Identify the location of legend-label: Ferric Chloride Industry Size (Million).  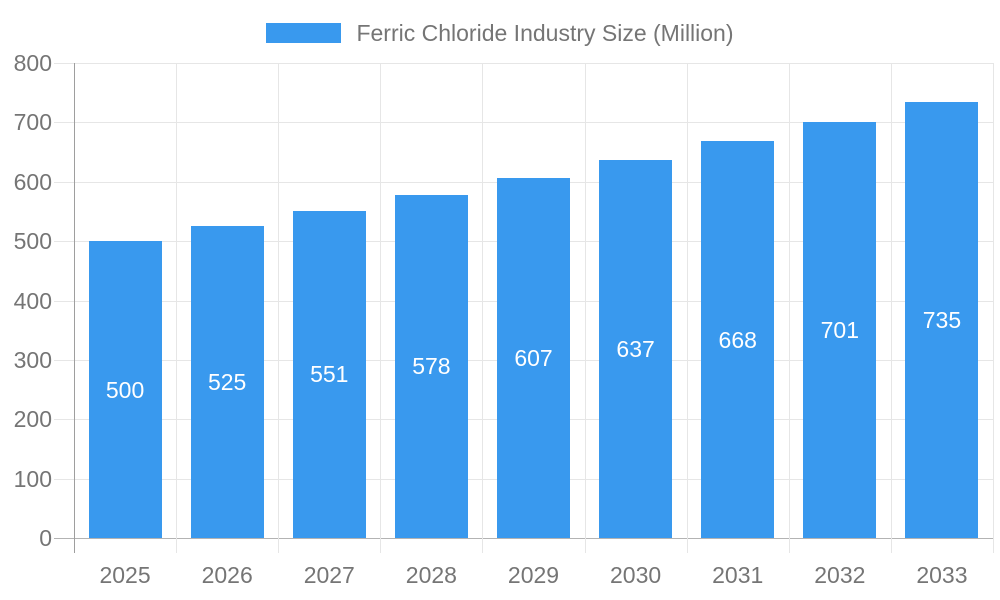
(545, 32).